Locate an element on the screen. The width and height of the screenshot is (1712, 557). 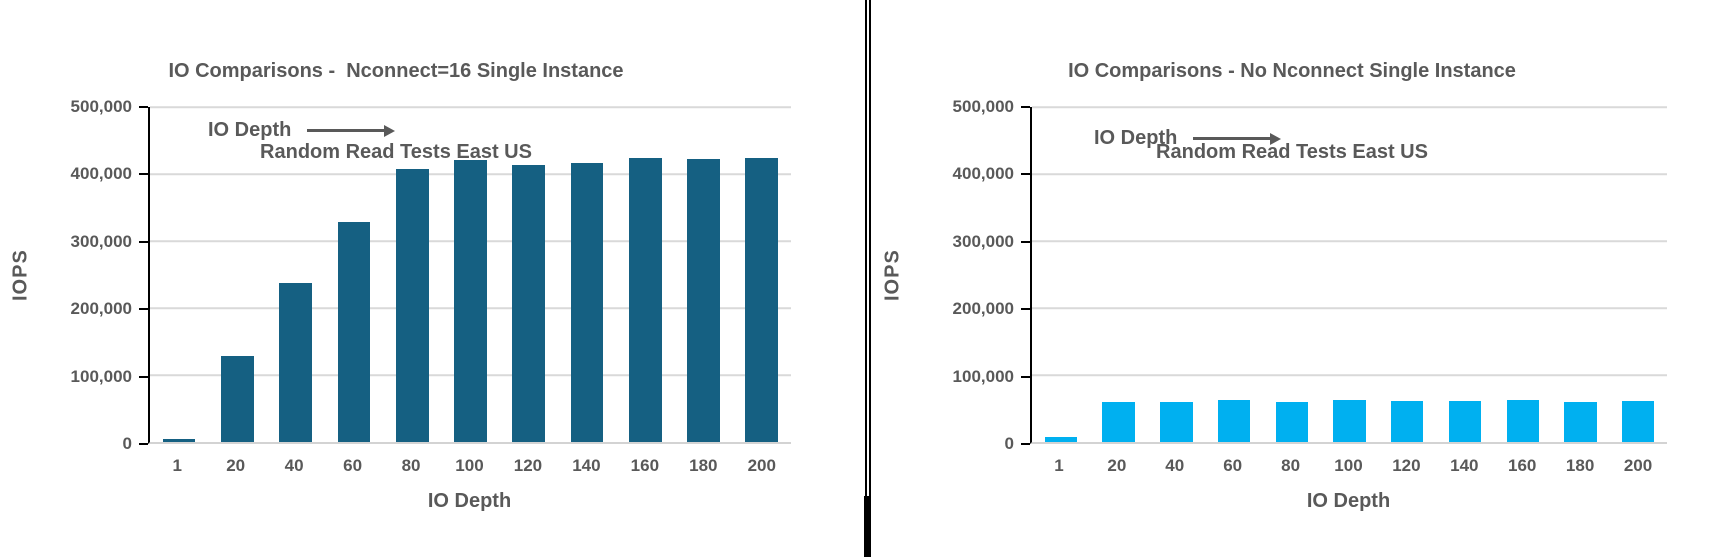
panel-divider-line-right is located at coordinates (870, 248).